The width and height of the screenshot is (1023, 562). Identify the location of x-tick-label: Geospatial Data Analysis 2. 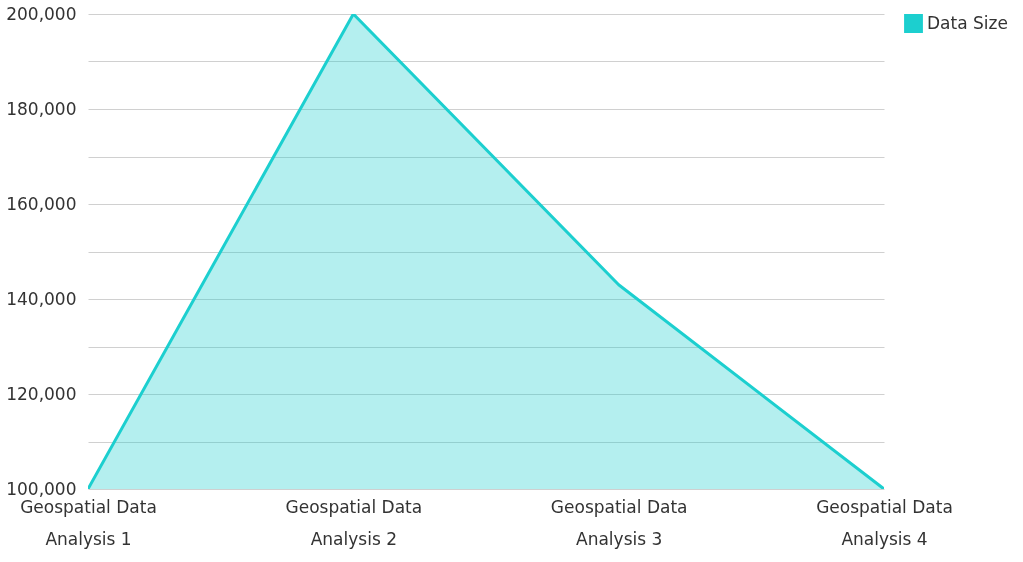
(354, 522).